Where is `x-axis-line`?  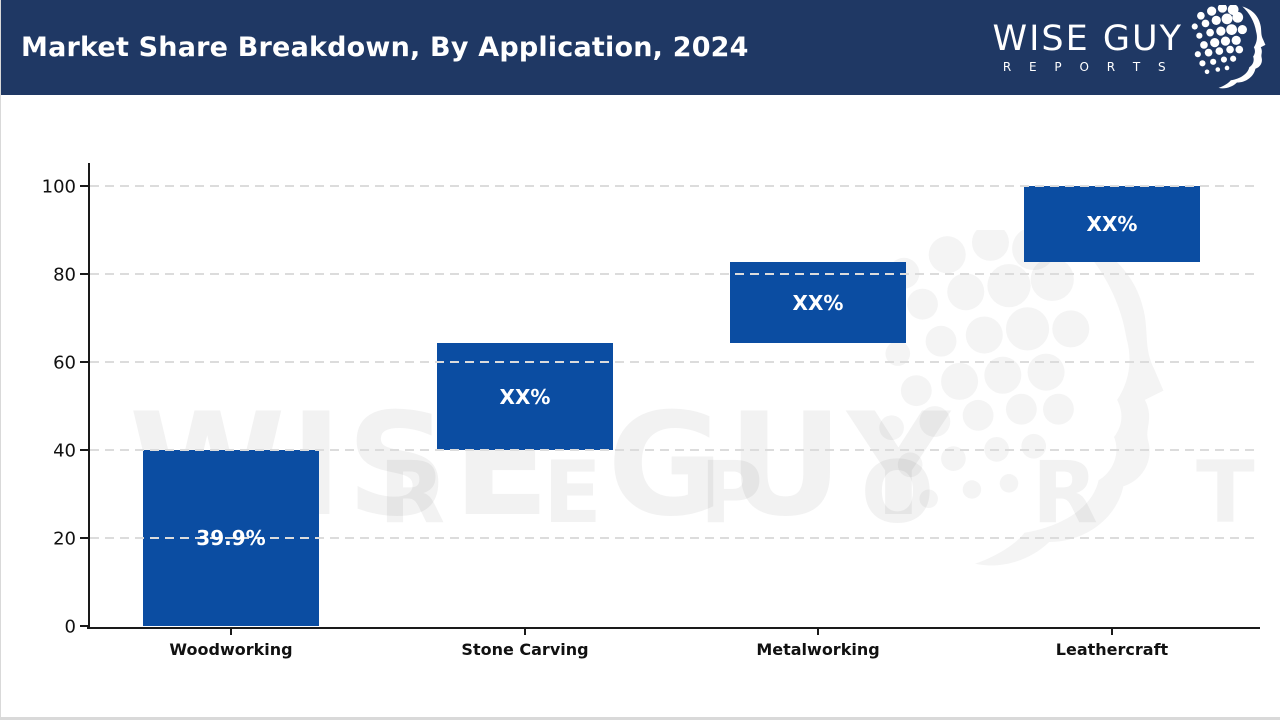 x-axis-line is located at coordinates (673, 628).